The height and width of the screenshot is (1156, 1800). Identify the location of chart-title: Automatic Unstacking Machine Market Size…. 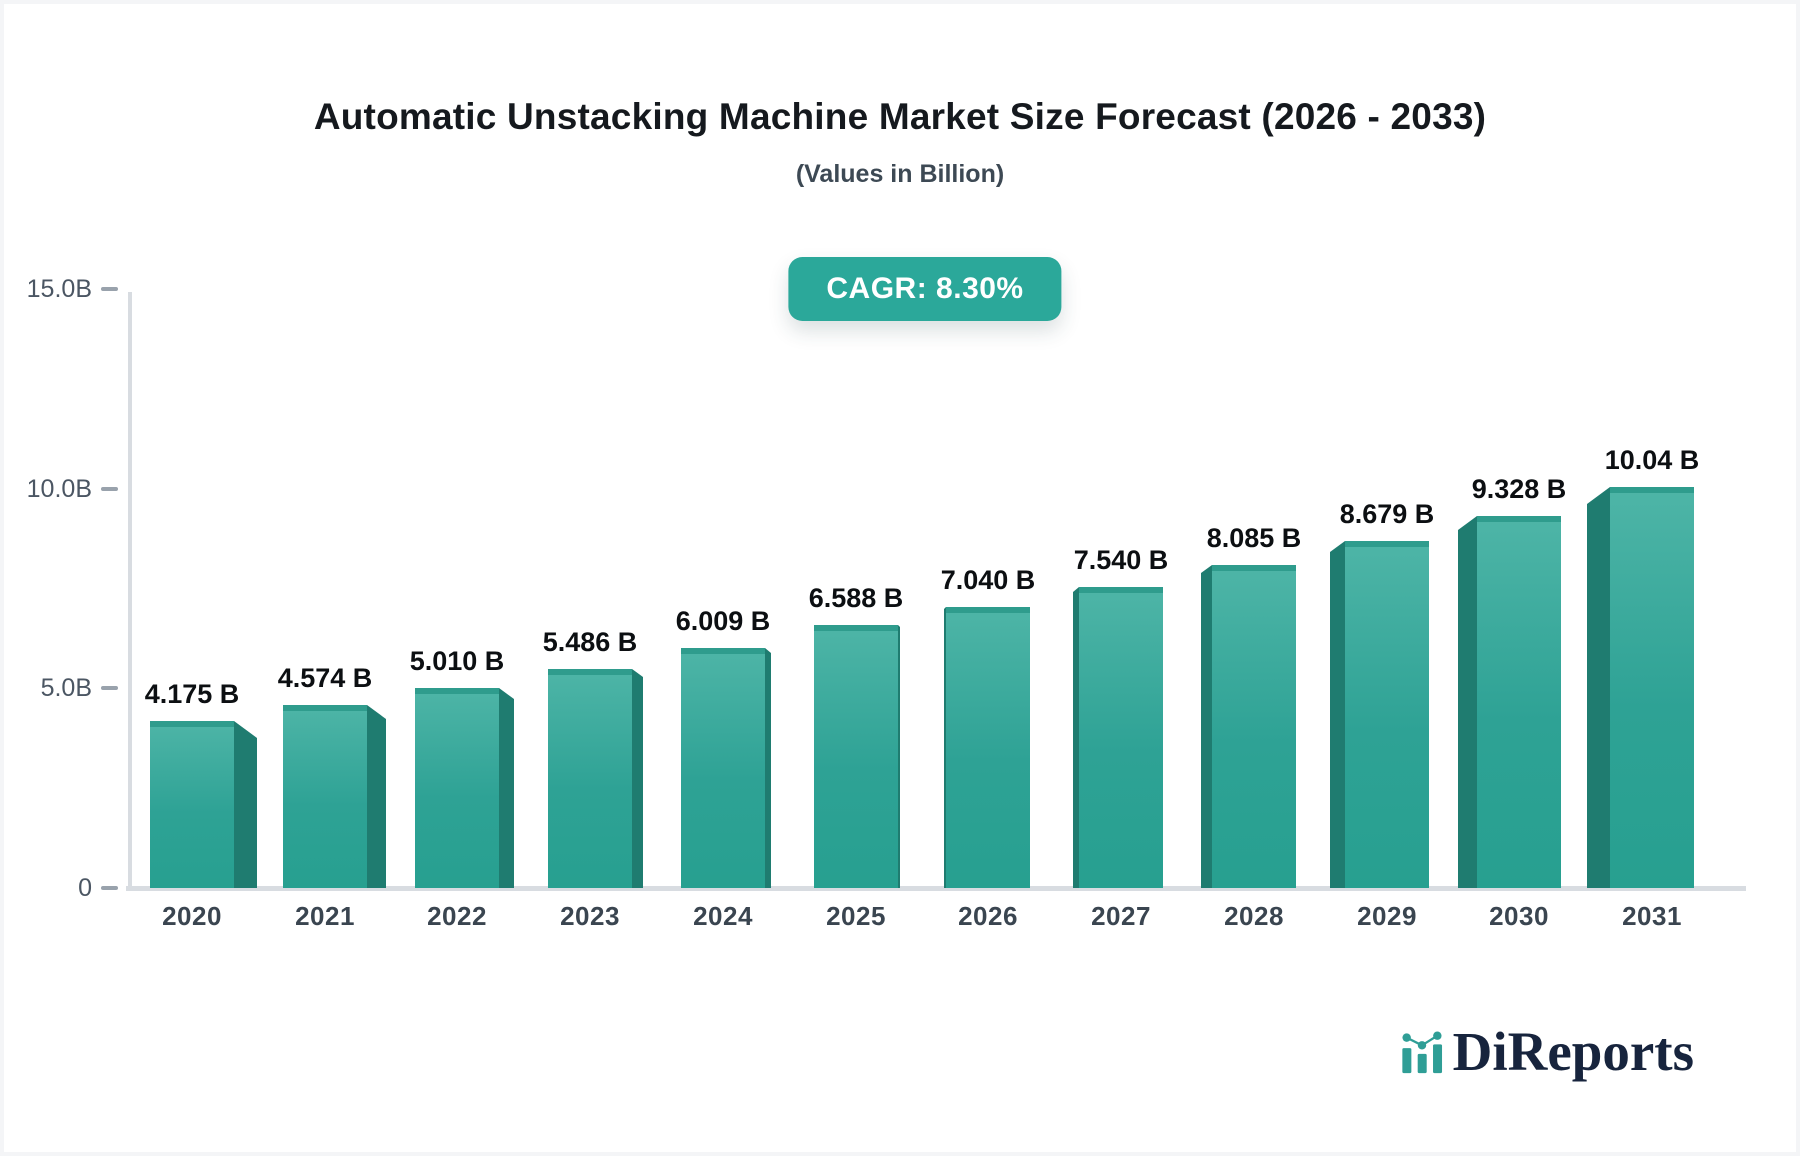
(900, 116).